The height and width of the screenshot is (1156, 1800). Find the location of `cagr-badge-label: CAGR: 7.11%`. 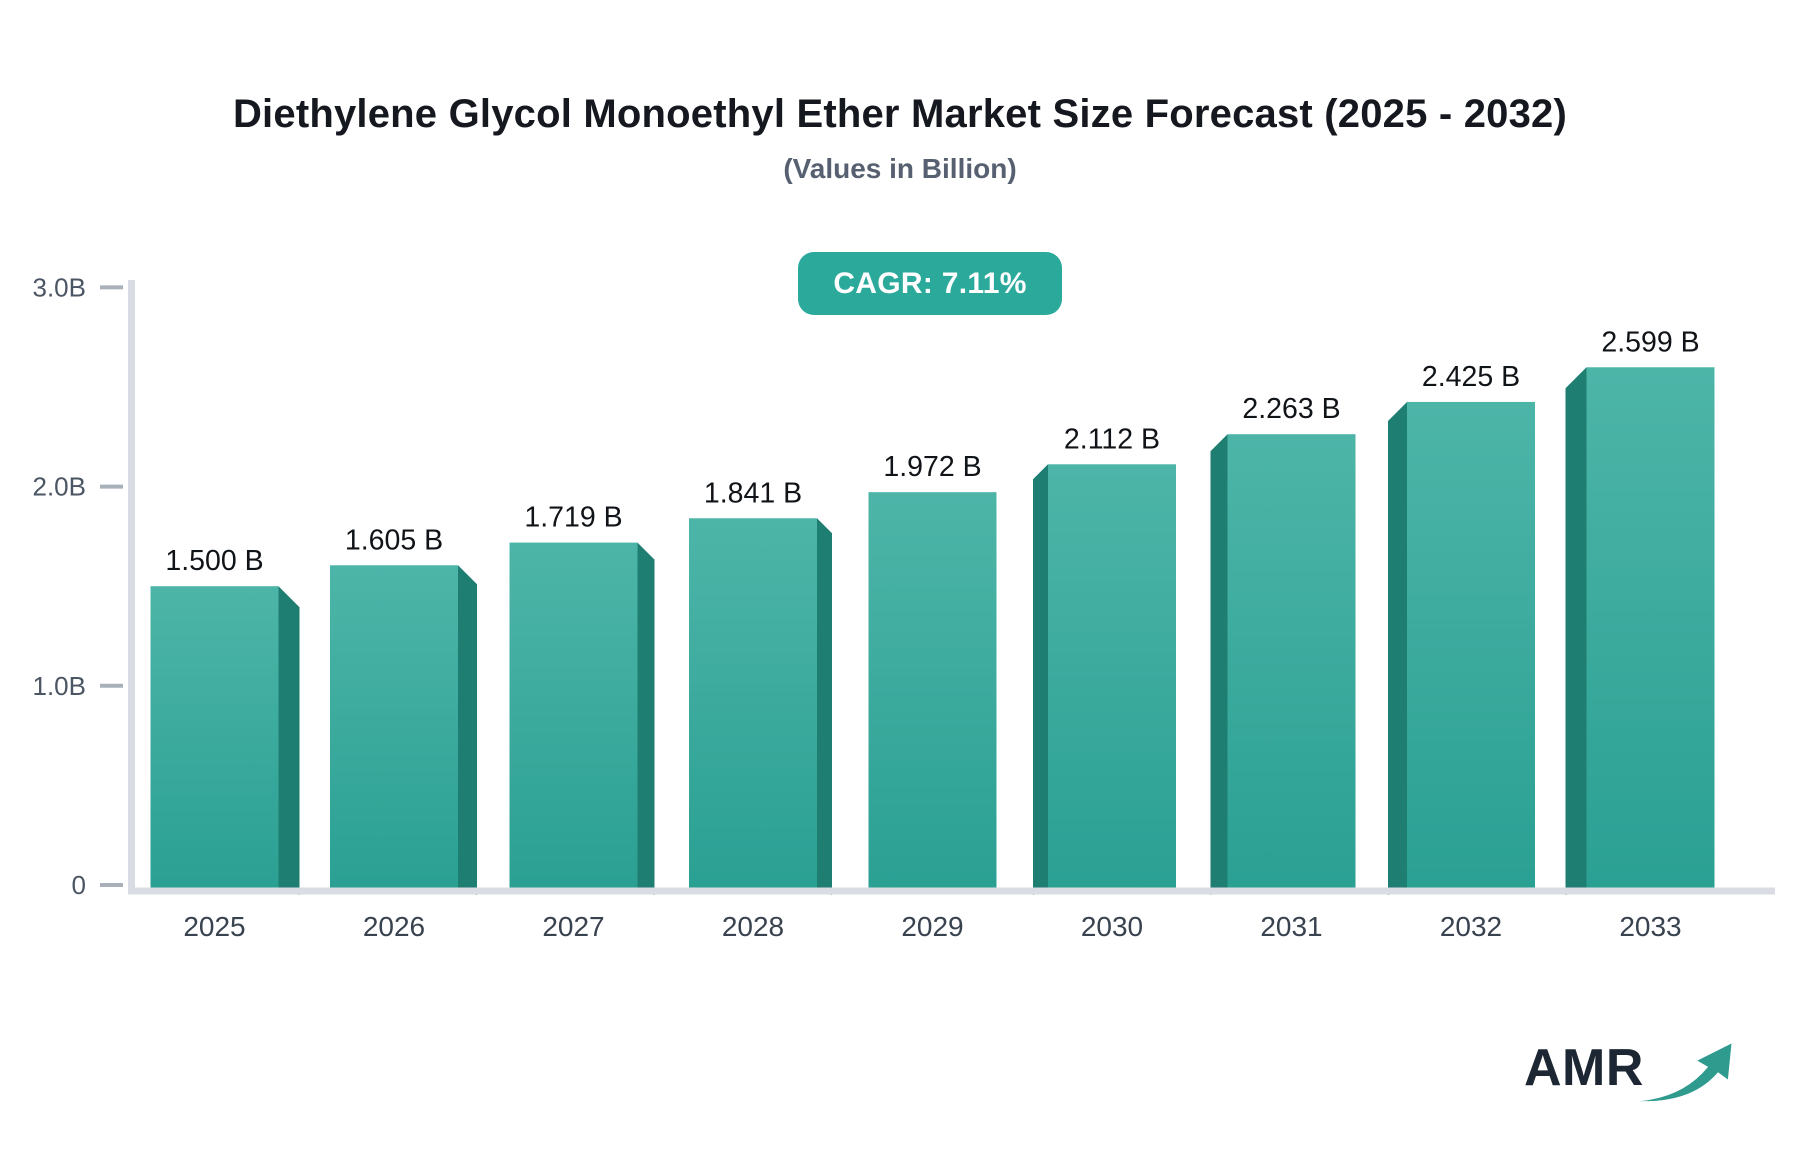

cagr-badge-label: CAGR: 7.11% is located at coordinates (930, 283).